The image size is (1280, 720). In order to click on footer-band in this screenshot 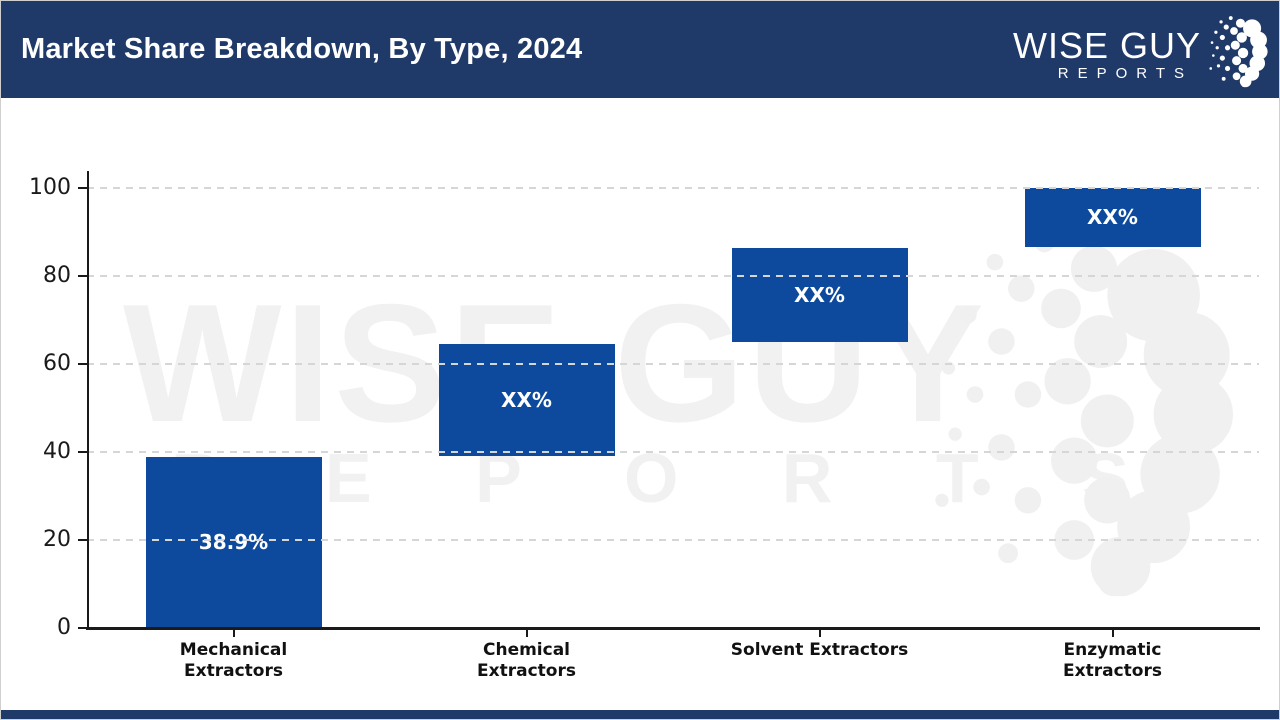, I will do `click(640, 714)`.